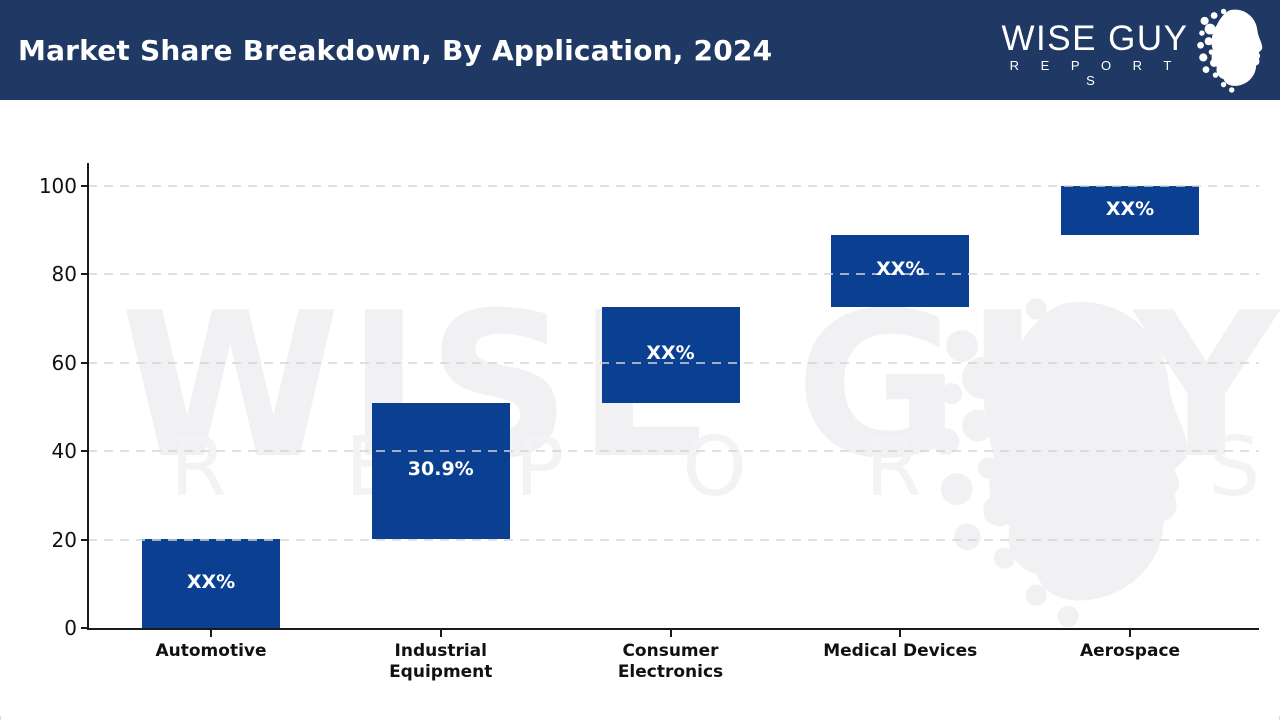  Describe the element at coordinates (88, 396) in the screenshot. I see `y-axis-line` at that location.